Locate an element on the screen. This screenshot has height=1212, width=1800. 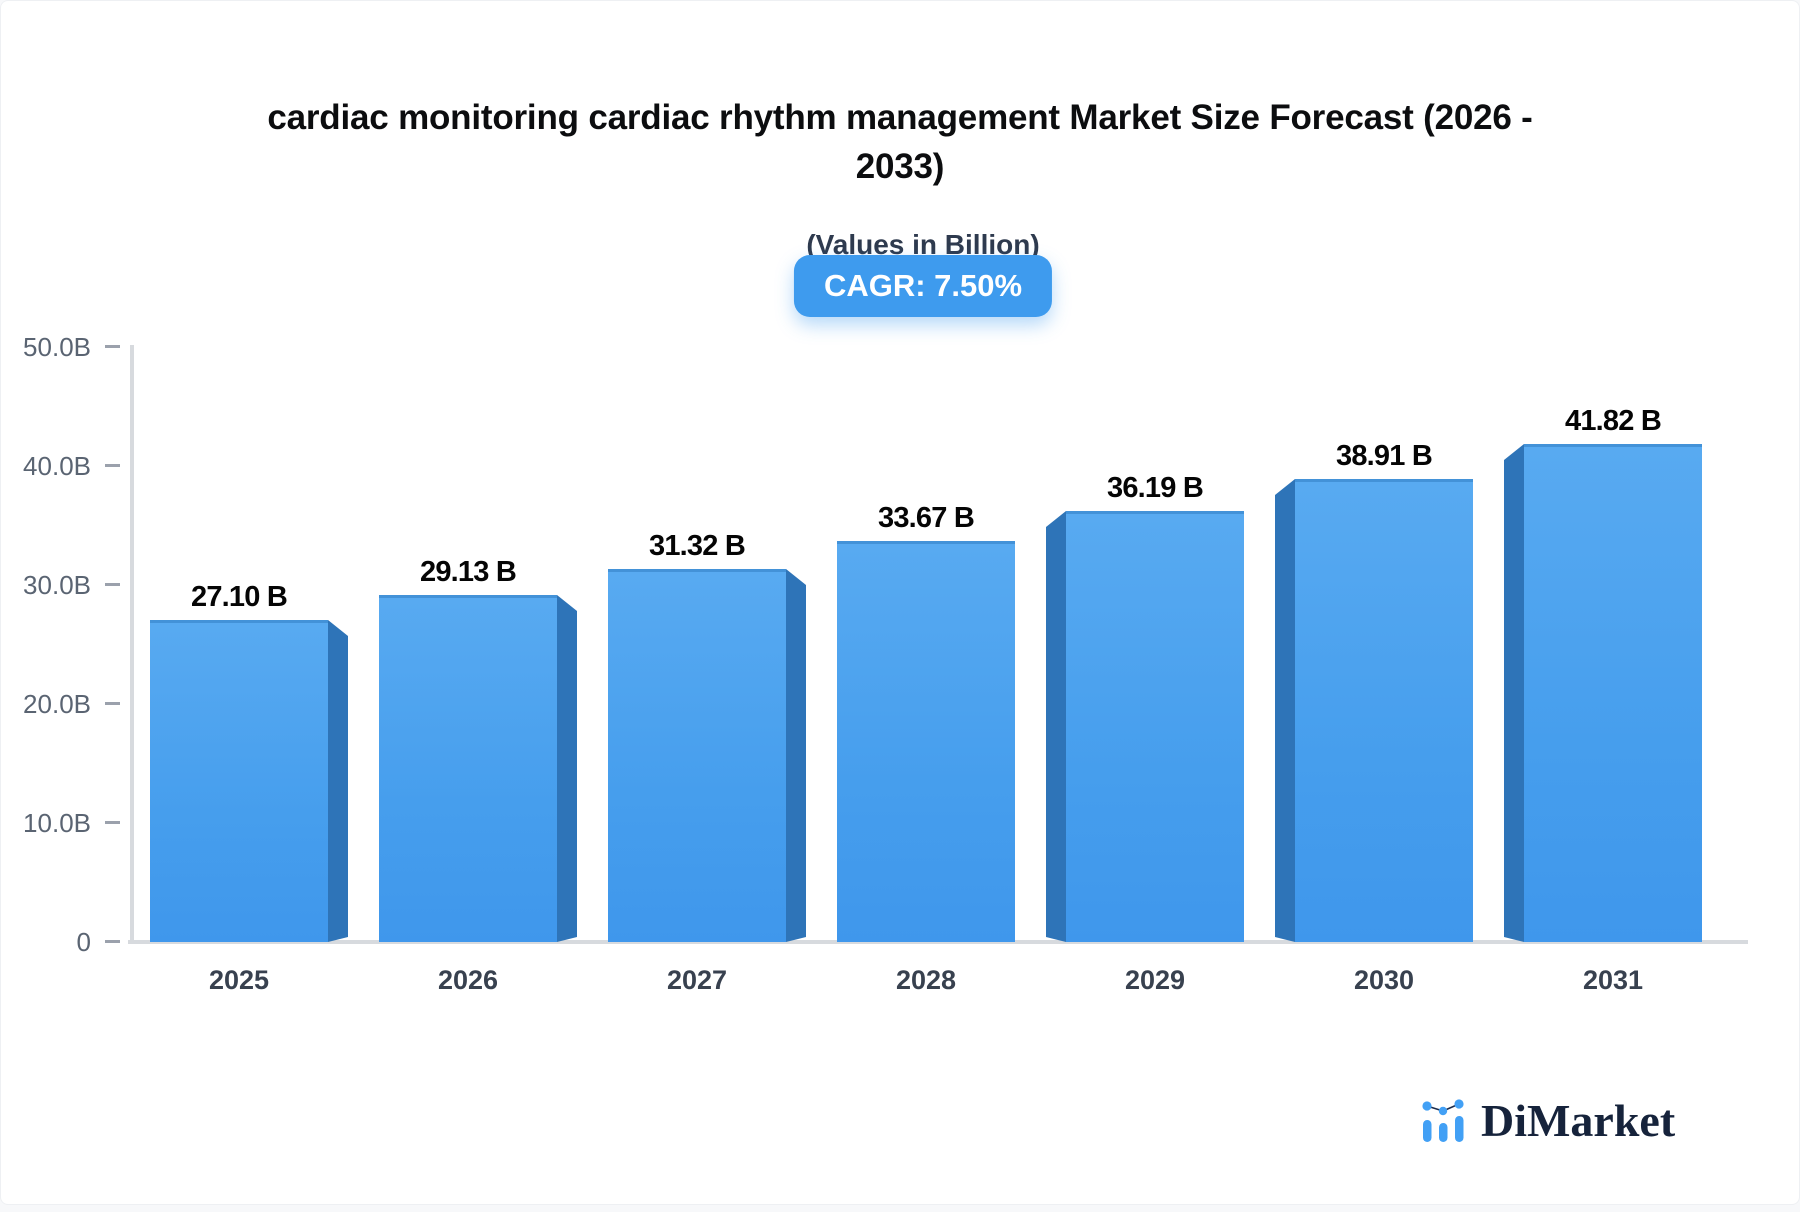
x-axis-tick-label: 2026 is located at coordinates (468, 980).